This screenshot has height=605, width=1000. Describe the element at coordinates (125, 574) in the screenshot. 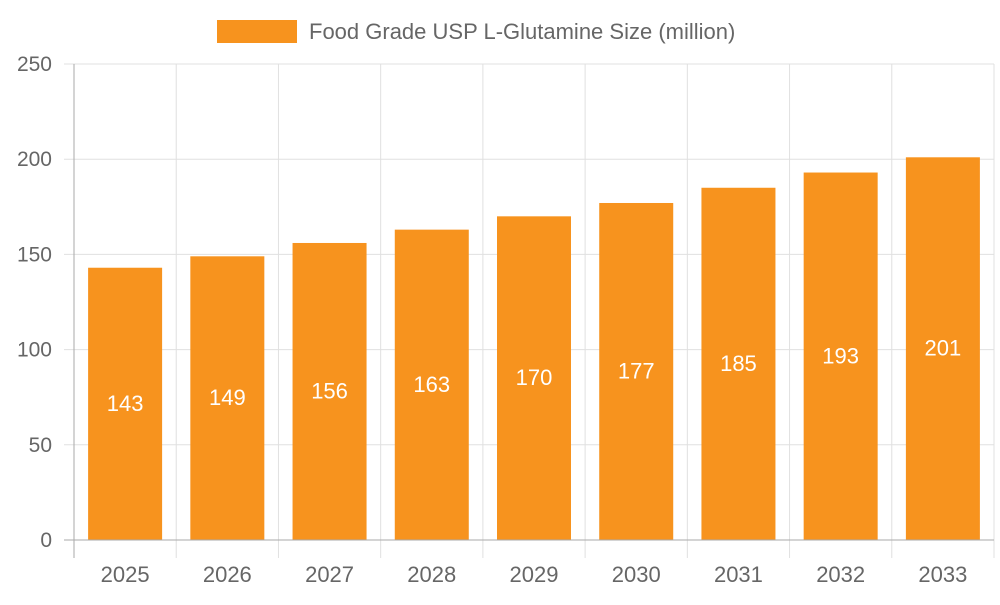

I see `x-tick-label: 2025` at that location.